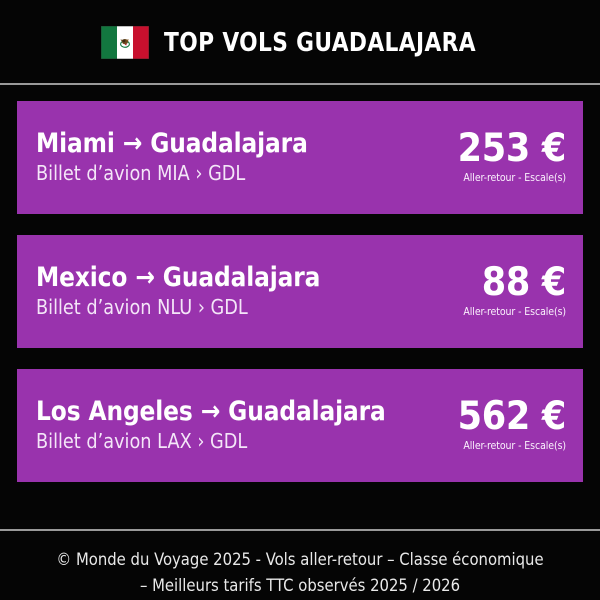  I want to click on flight-route: Los Angeles → Guadalajara, so click(211, 412).